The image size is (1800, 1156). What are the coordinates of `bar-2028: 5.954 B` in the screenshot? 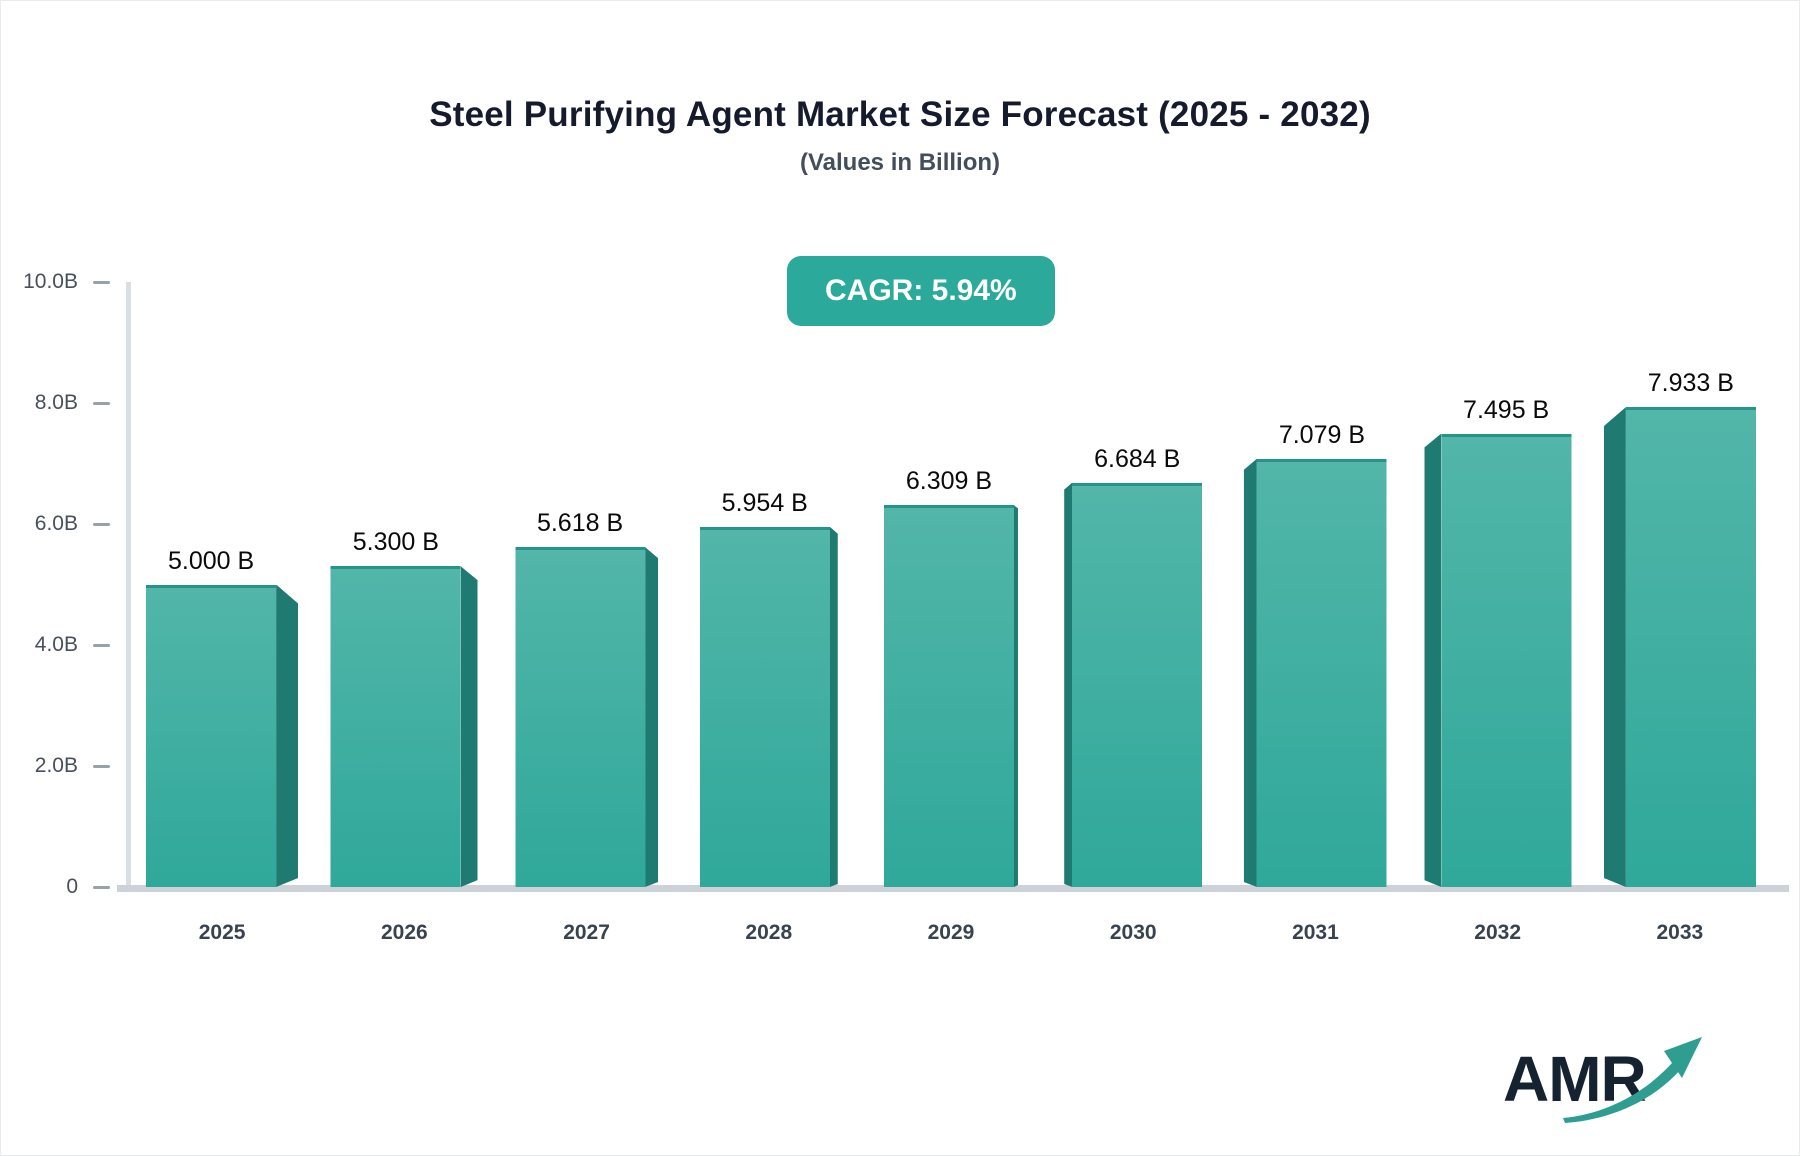 It's located at (768, 688).